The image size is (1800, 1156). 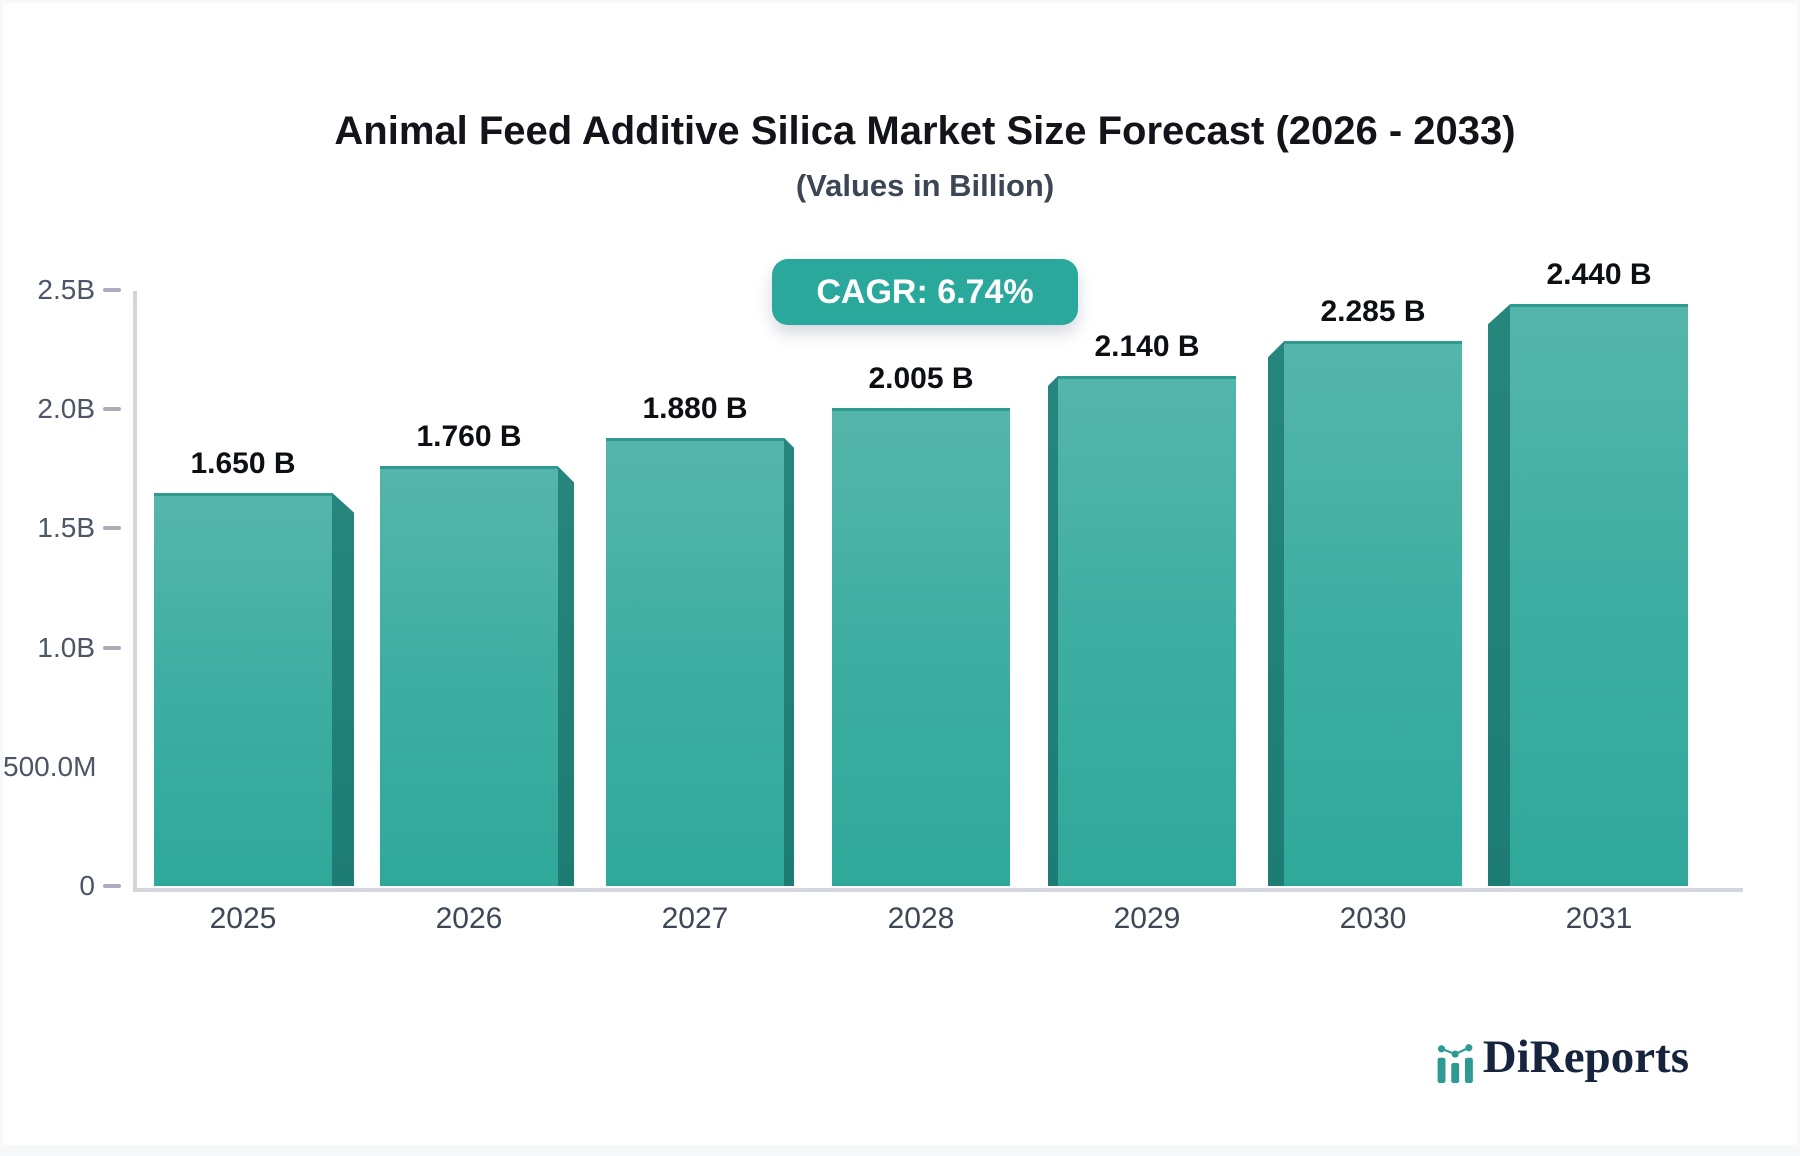 What do you see at coordinates (66, 647) in the screenshot?
I see `y-axis-tick-label: 1.0B` at bounding box center [66, 647].